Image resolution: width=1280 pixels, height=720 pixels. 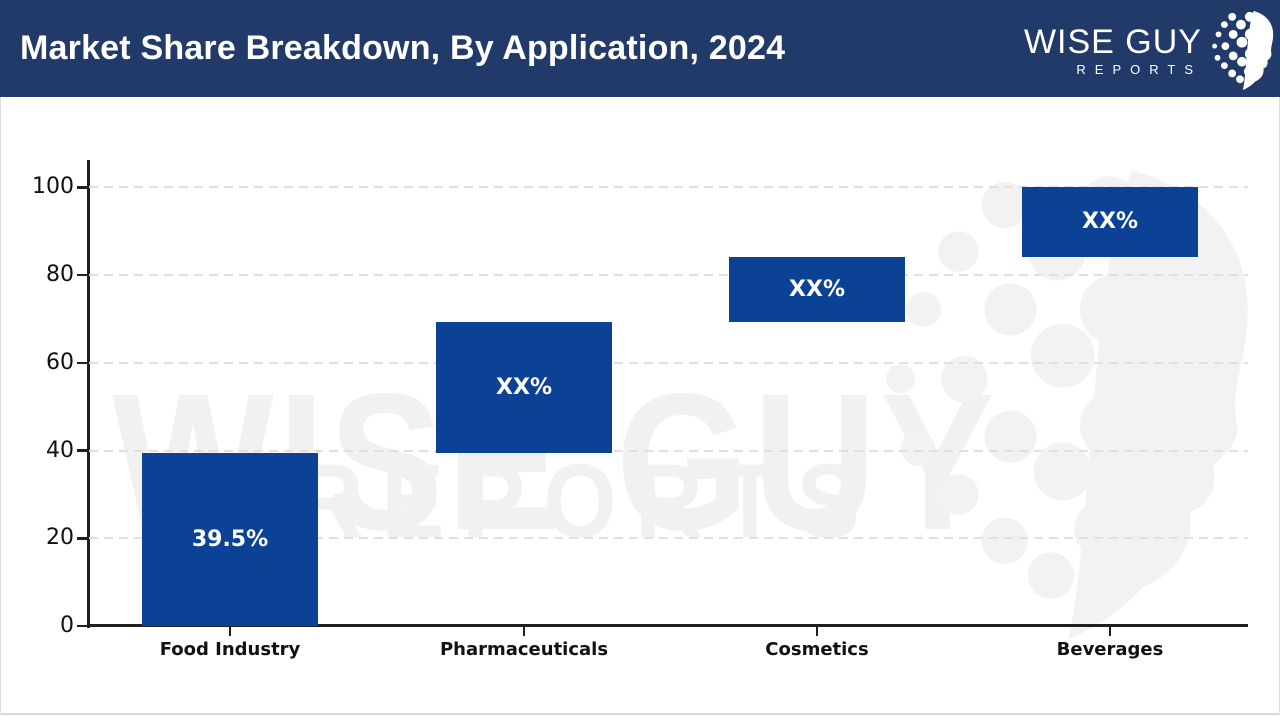 I want to click on y-tick-label: 100, so click(x=53, y=187).